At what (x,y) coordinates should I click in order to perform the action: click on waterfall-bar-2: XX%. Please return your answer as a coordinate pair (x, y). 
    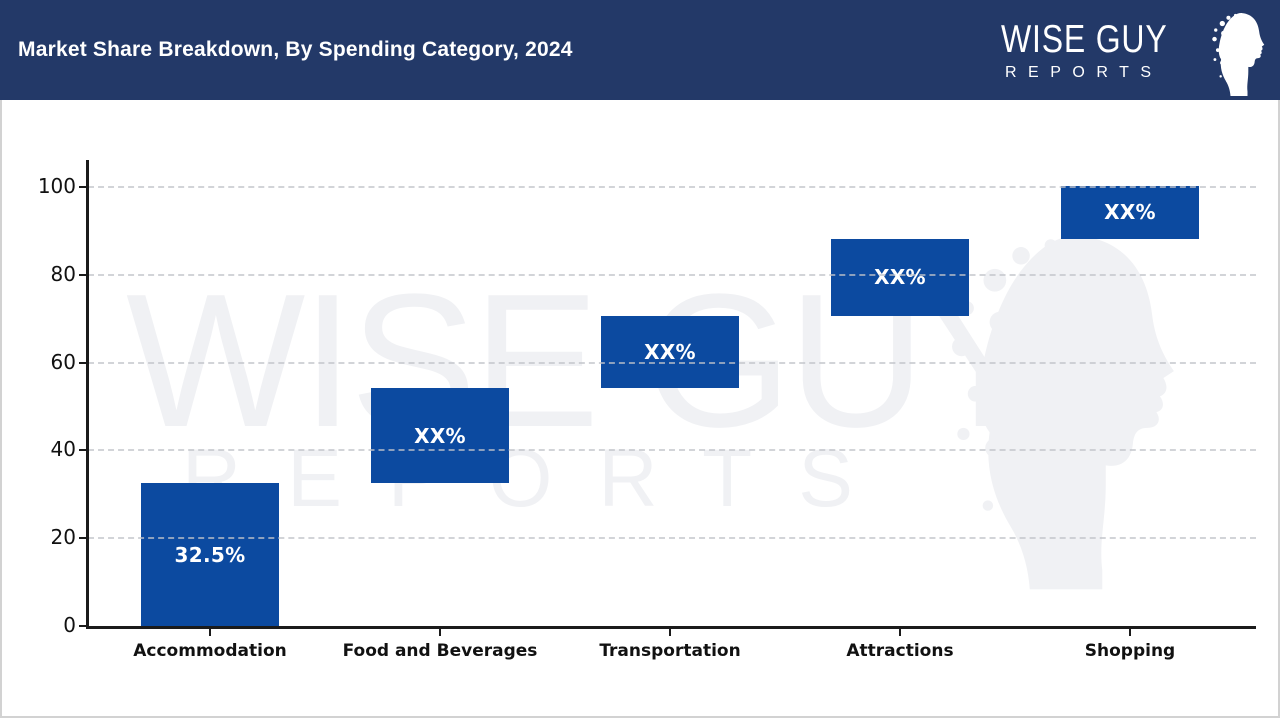
    Looking at the image, I should click on (440, 436).